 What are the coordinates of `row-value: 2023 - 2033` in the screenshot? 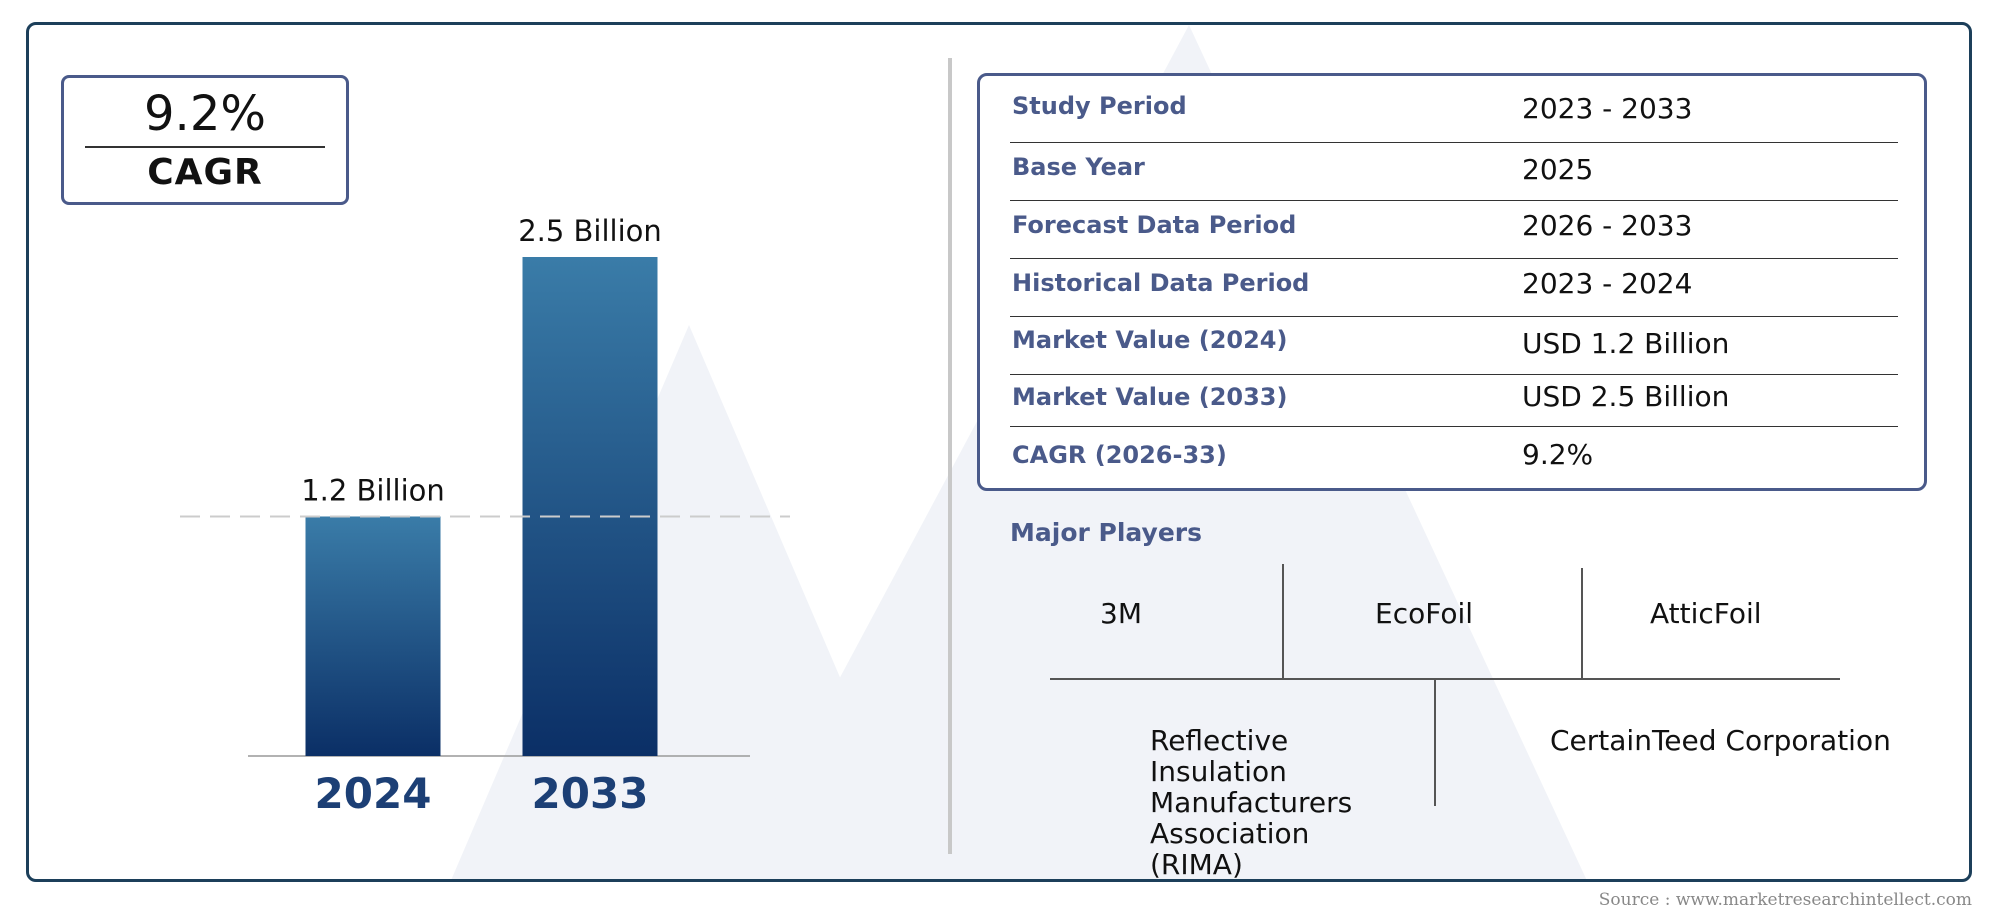 It's located at (1607, 108).